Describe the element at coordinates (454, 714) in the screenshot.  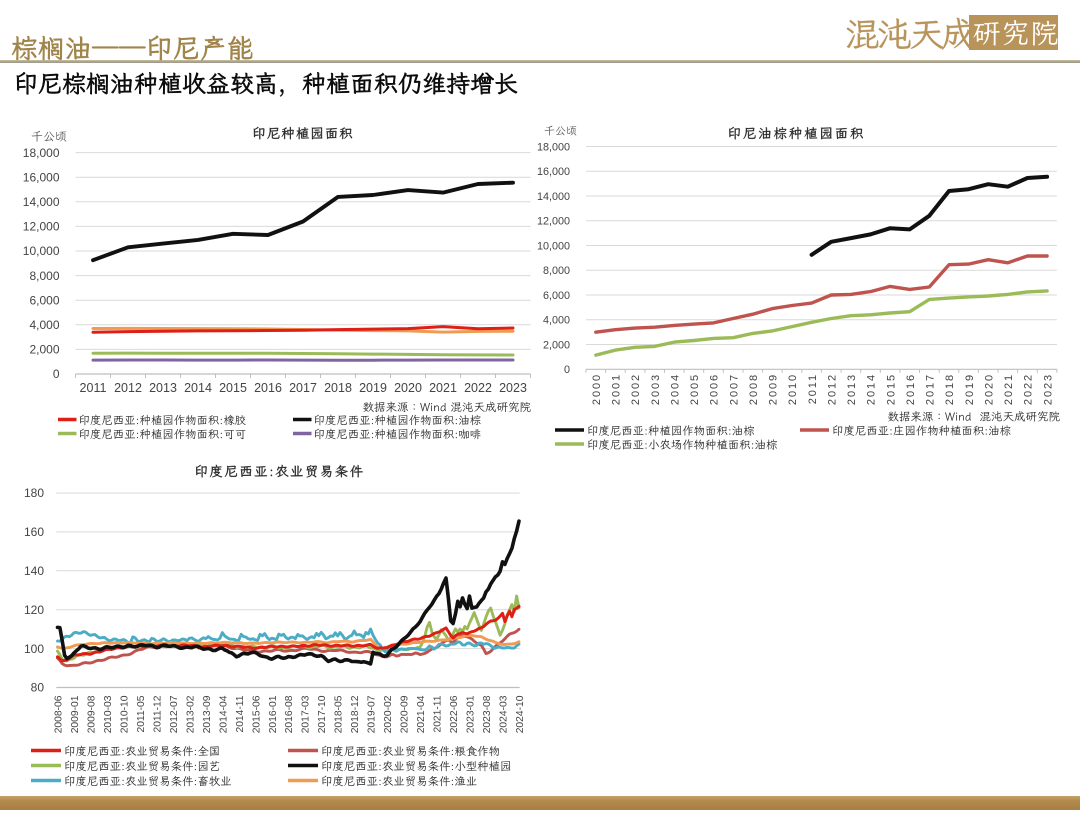
I see `svg-text: 2022-06` at that location.